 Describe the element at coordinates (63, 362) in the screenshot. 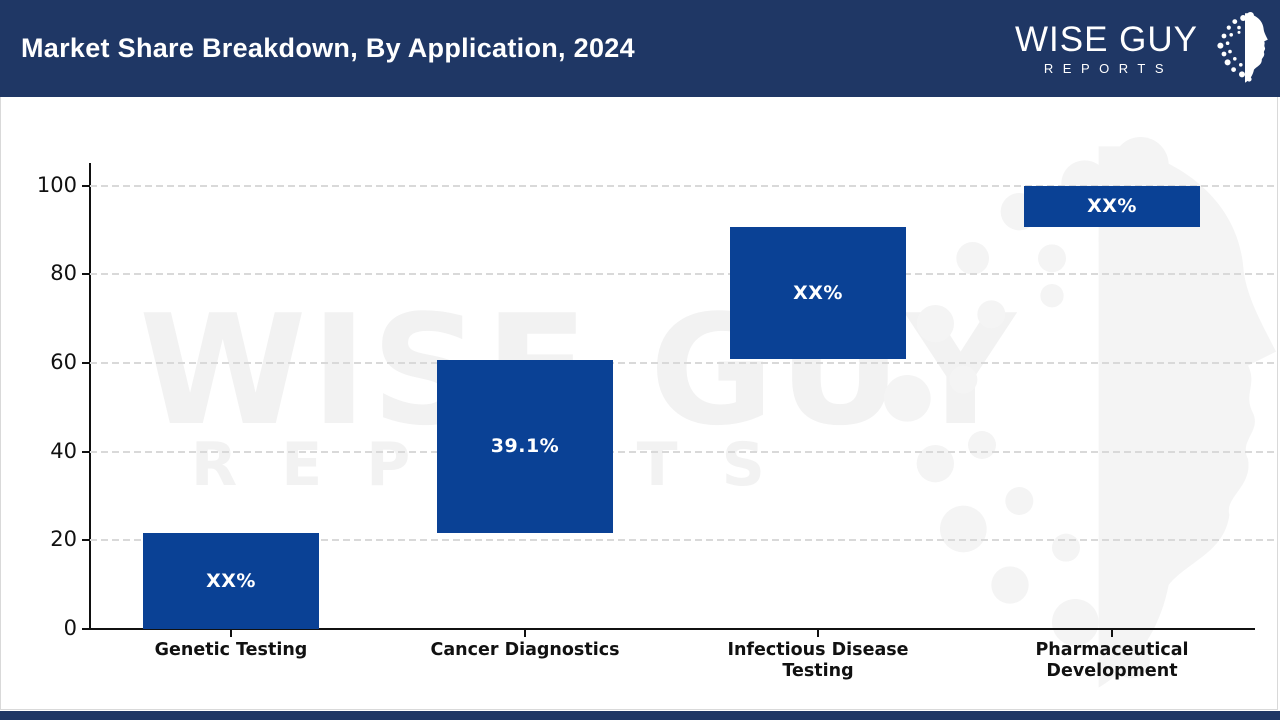

I see `y-tick-label: 60` at that location.